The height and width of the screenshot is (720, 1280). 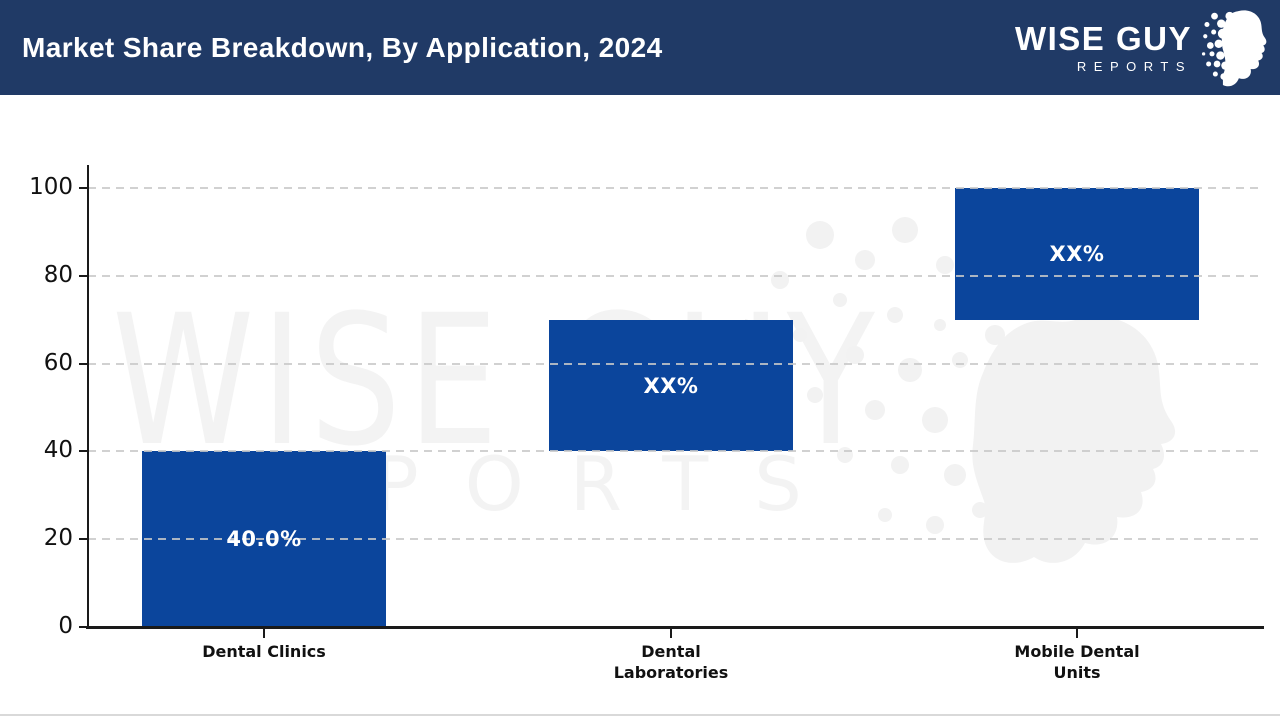 I want to click on brand-subname: REPORTS, so click(x=1134, y=66).